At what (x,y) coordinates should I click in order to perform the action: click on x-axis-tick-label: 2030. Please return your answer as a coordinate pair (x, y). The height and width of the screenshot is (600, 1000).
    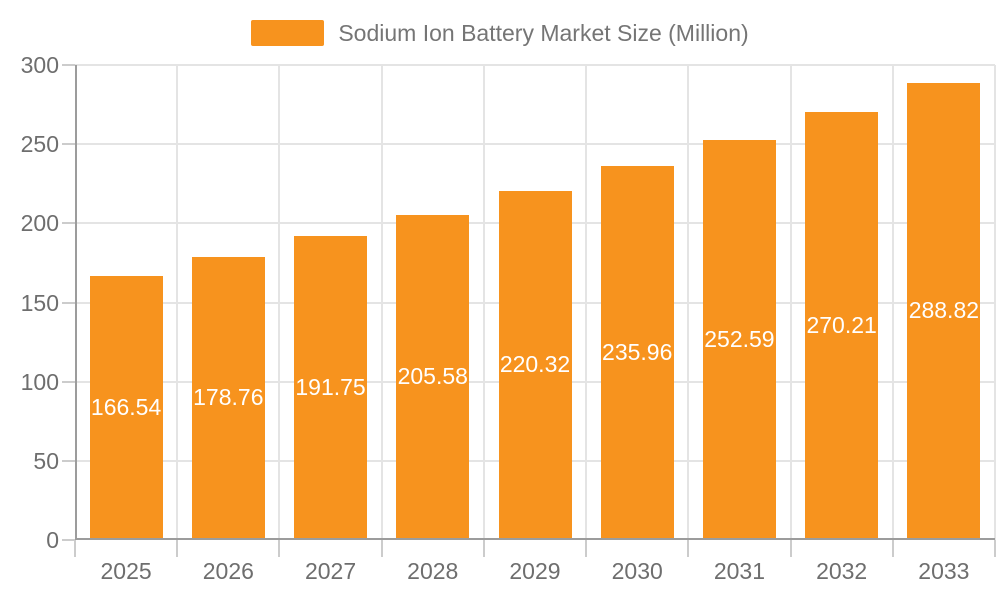
    Looking at the image, I should click on (637, 571).